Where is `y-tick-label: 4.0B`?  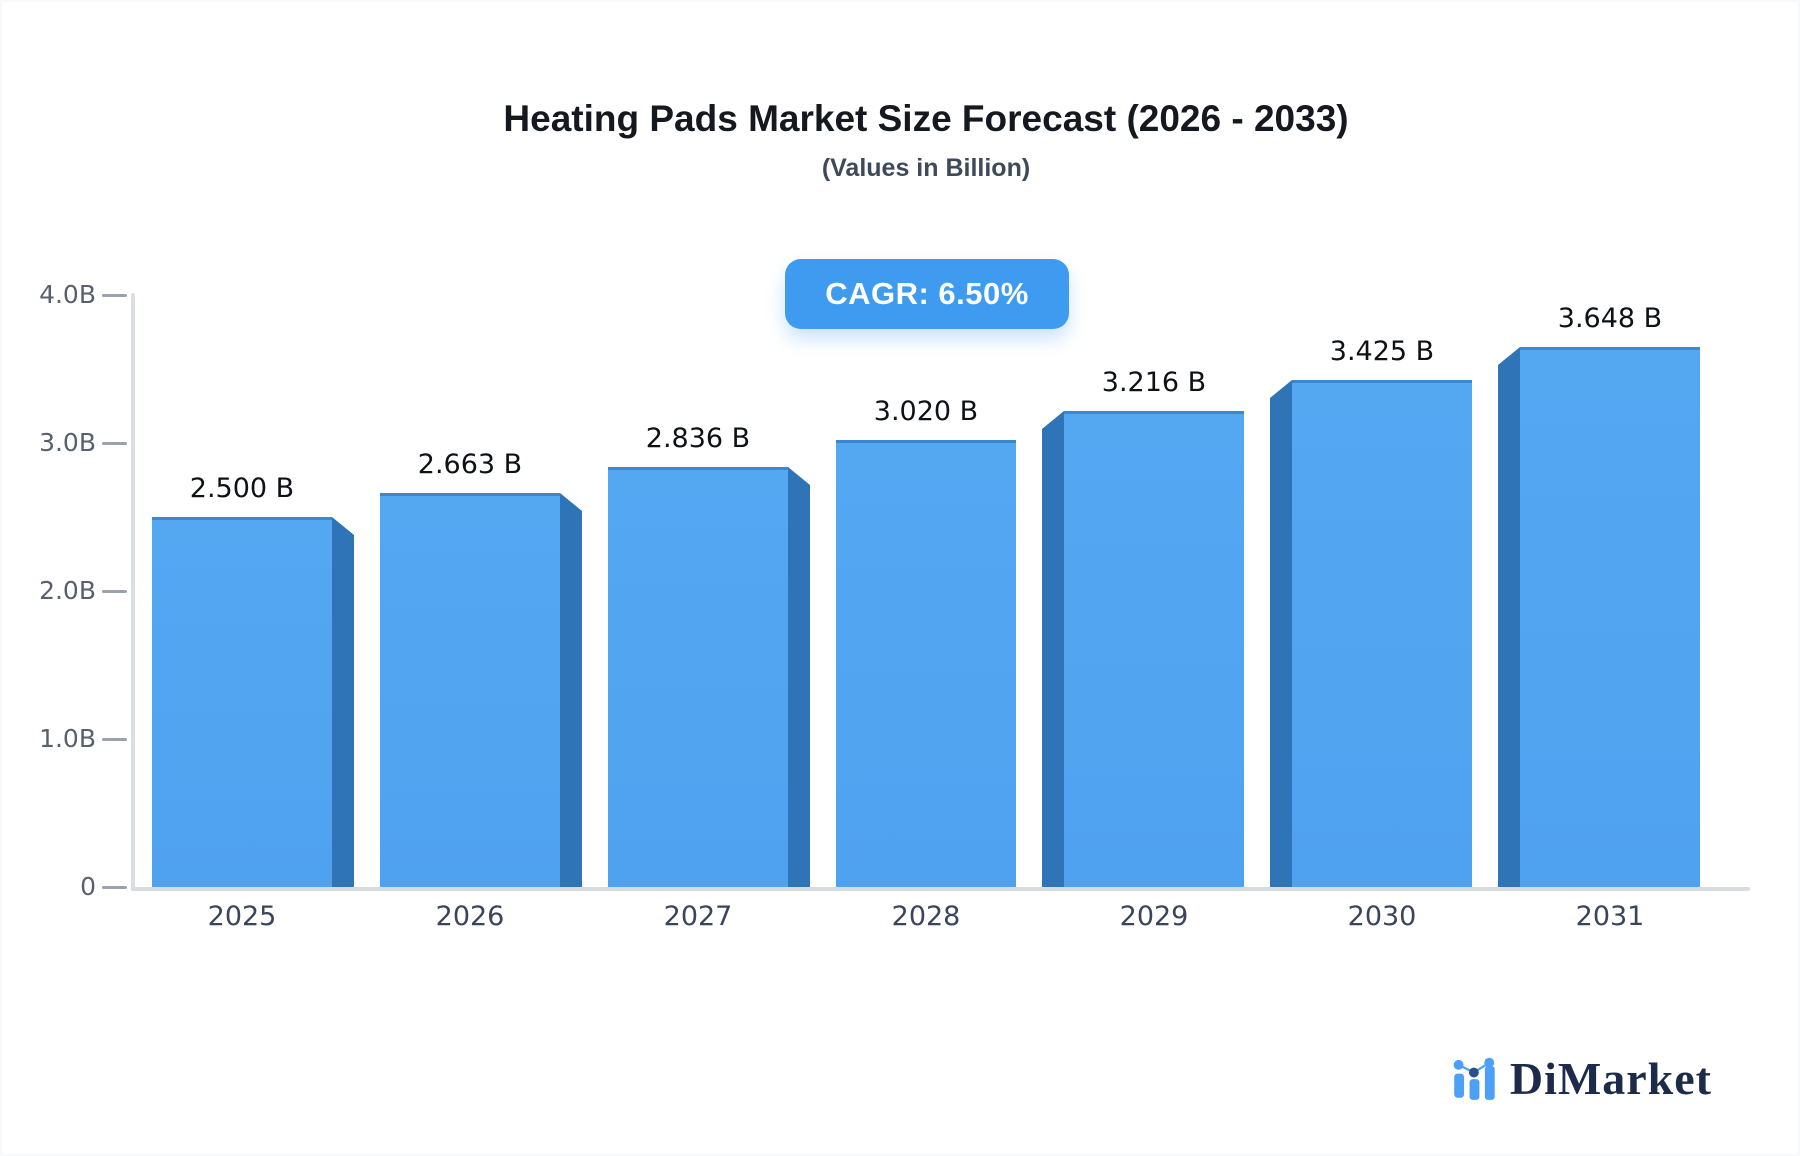
y-tick-label: 4.0B is located at coordinates (67, 294).